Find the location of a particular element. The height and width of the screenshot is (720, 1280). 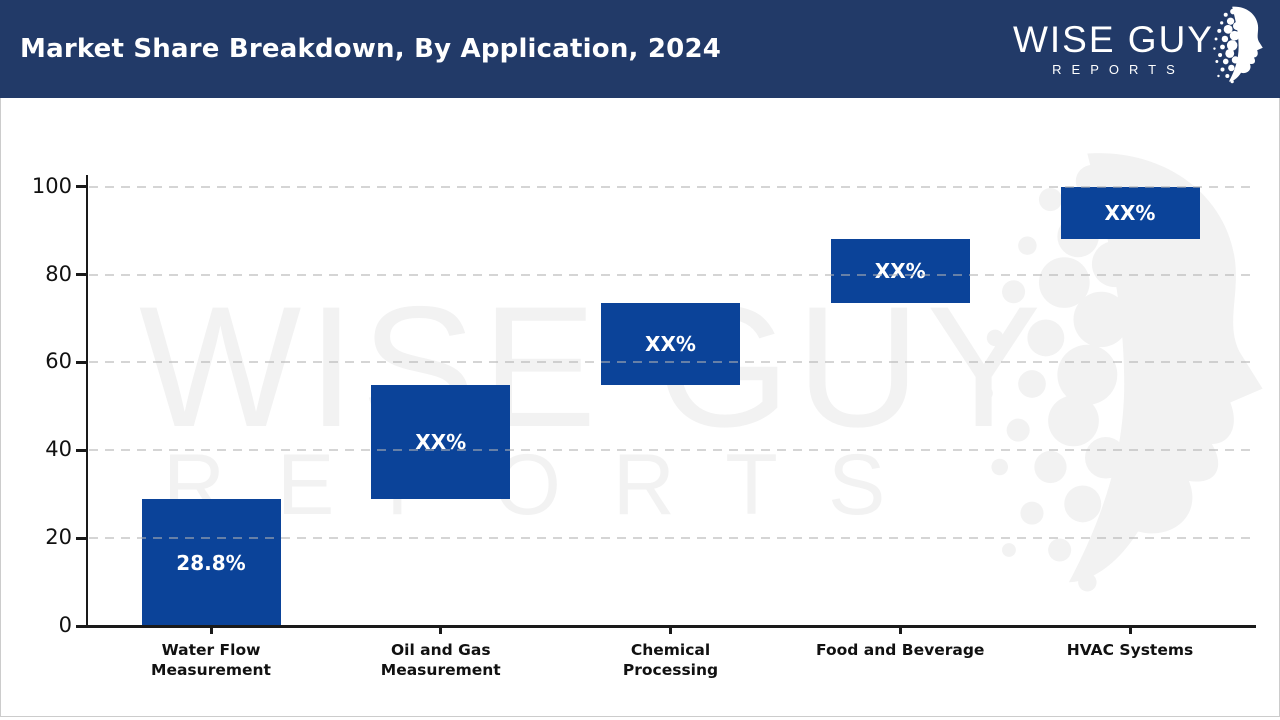

x-category-label-line: Food and Beverage is located at coordinates (900, 650).